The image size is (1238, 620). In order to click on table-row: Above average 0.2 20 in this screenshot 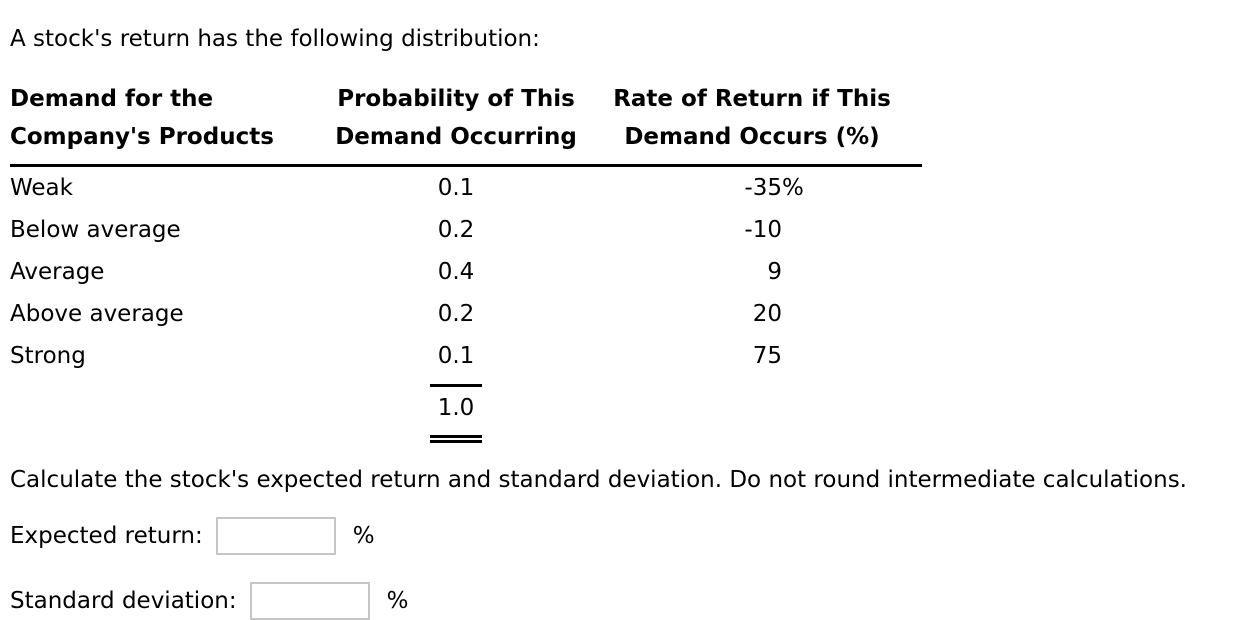, I will do `click(466, 314)`.